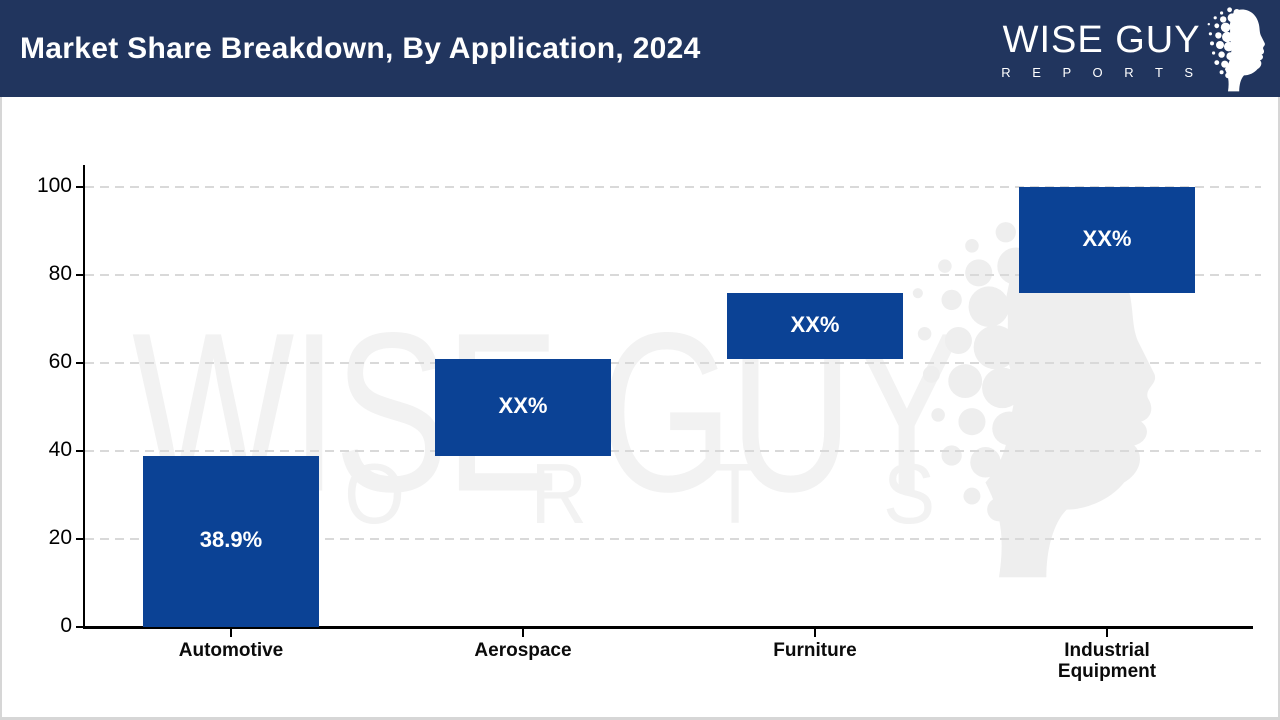  What do you see at coordinates (1236, 49) in the screenshot?
I see `brand-dotted-head-icon` at bounding box center [1236, 49].